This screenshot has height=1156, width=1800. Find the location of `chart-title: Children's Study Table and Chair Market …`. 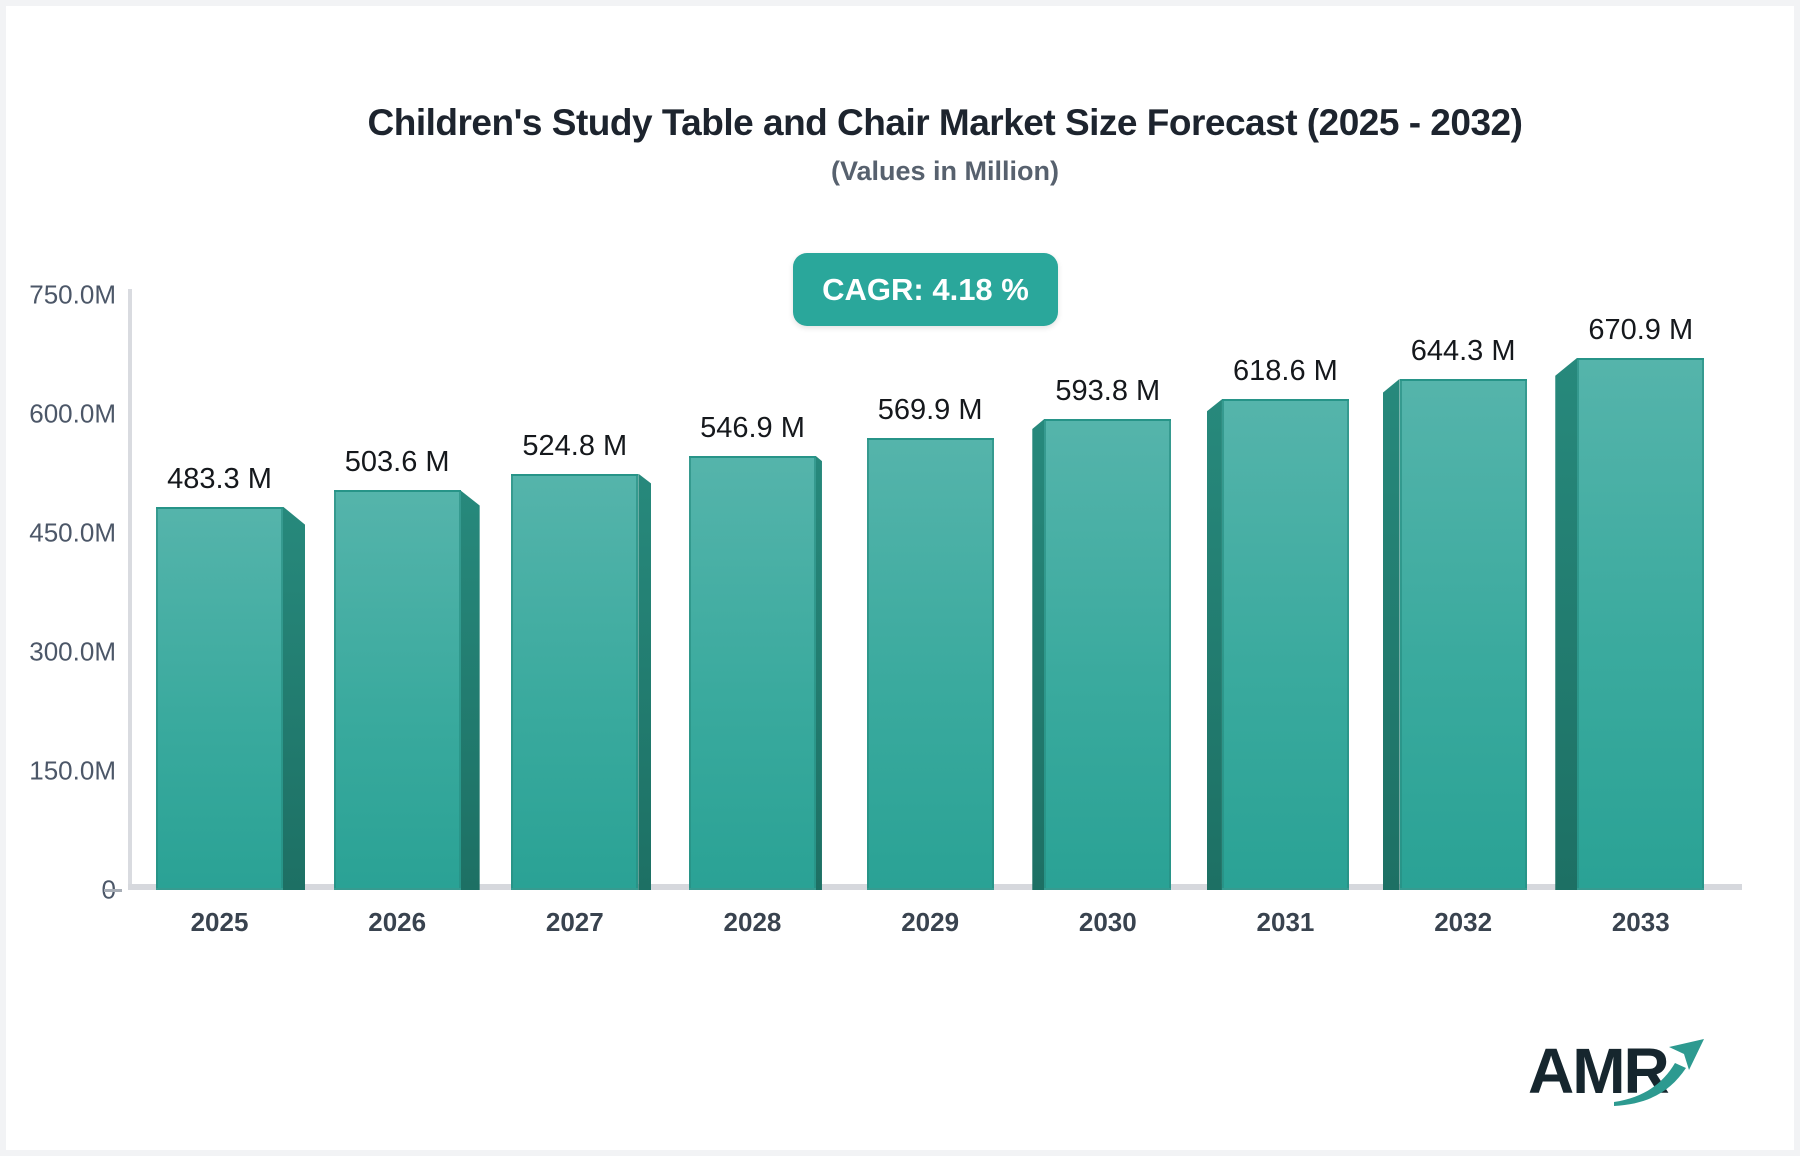

chart-title: Children's Study Table and Chair Market … is located at coordinates (945, 122).